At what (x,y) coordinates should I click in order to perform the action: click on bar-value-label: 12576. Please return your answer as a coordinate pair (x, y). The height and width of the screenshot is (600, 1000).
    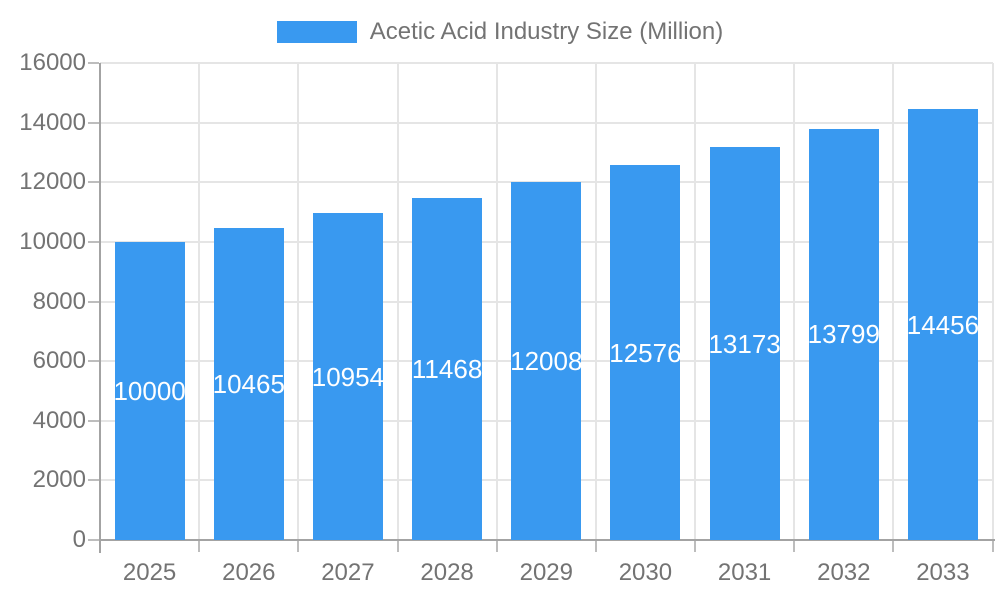
    Looking at the image, I should click on (645, 352).